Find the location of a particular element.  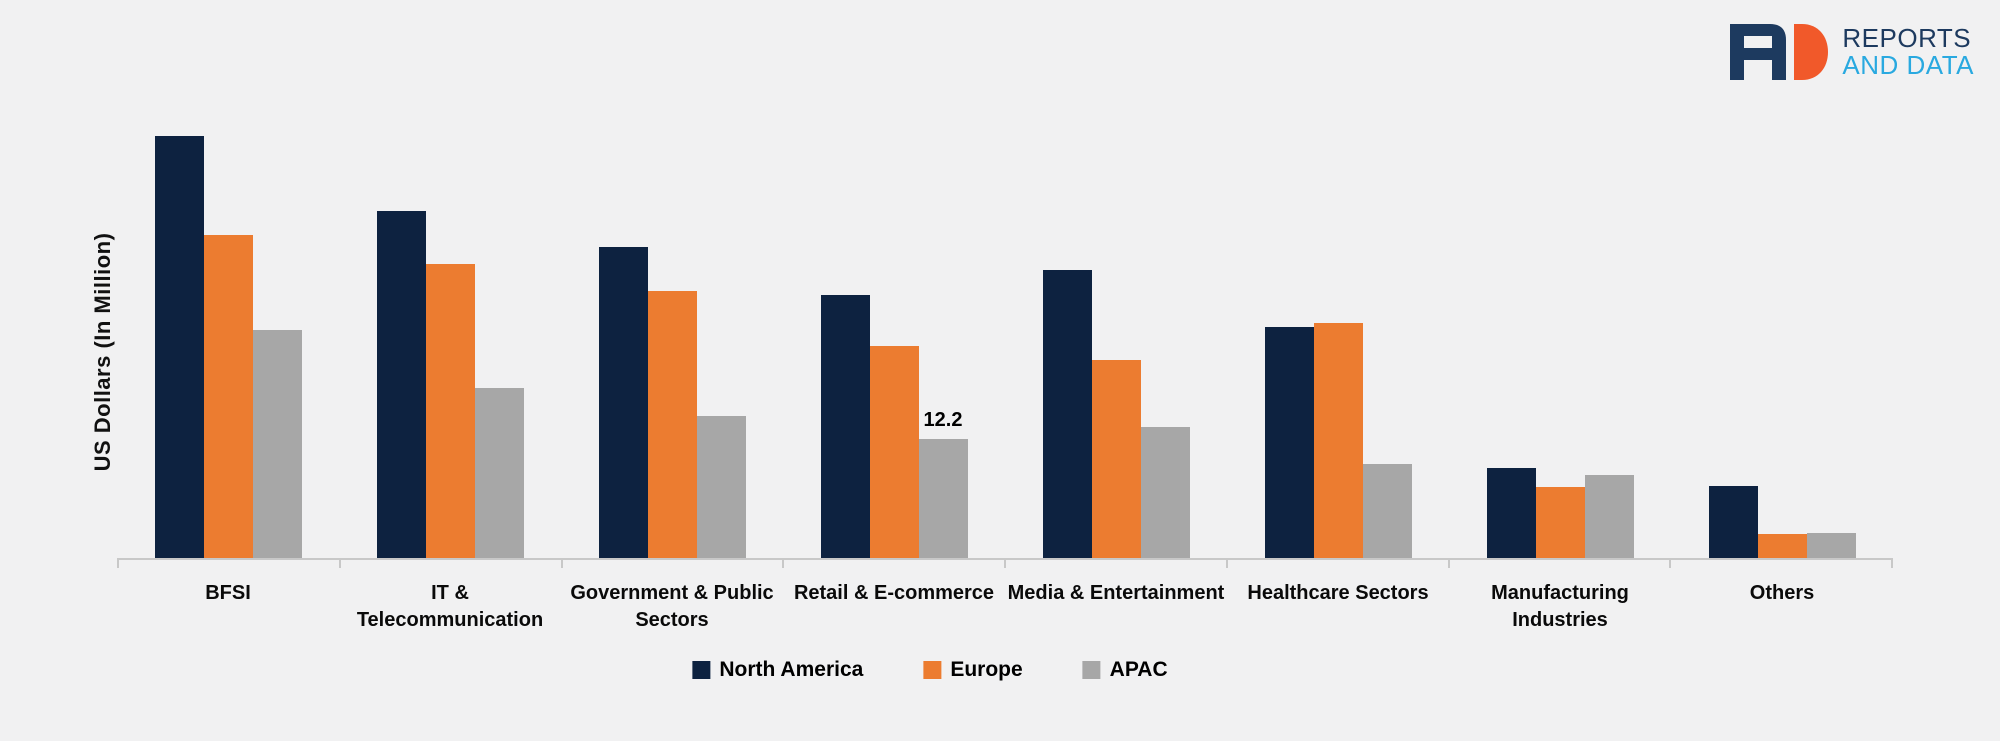

bar-europe-retail-e-commerce is located at coordinates (894, 452).